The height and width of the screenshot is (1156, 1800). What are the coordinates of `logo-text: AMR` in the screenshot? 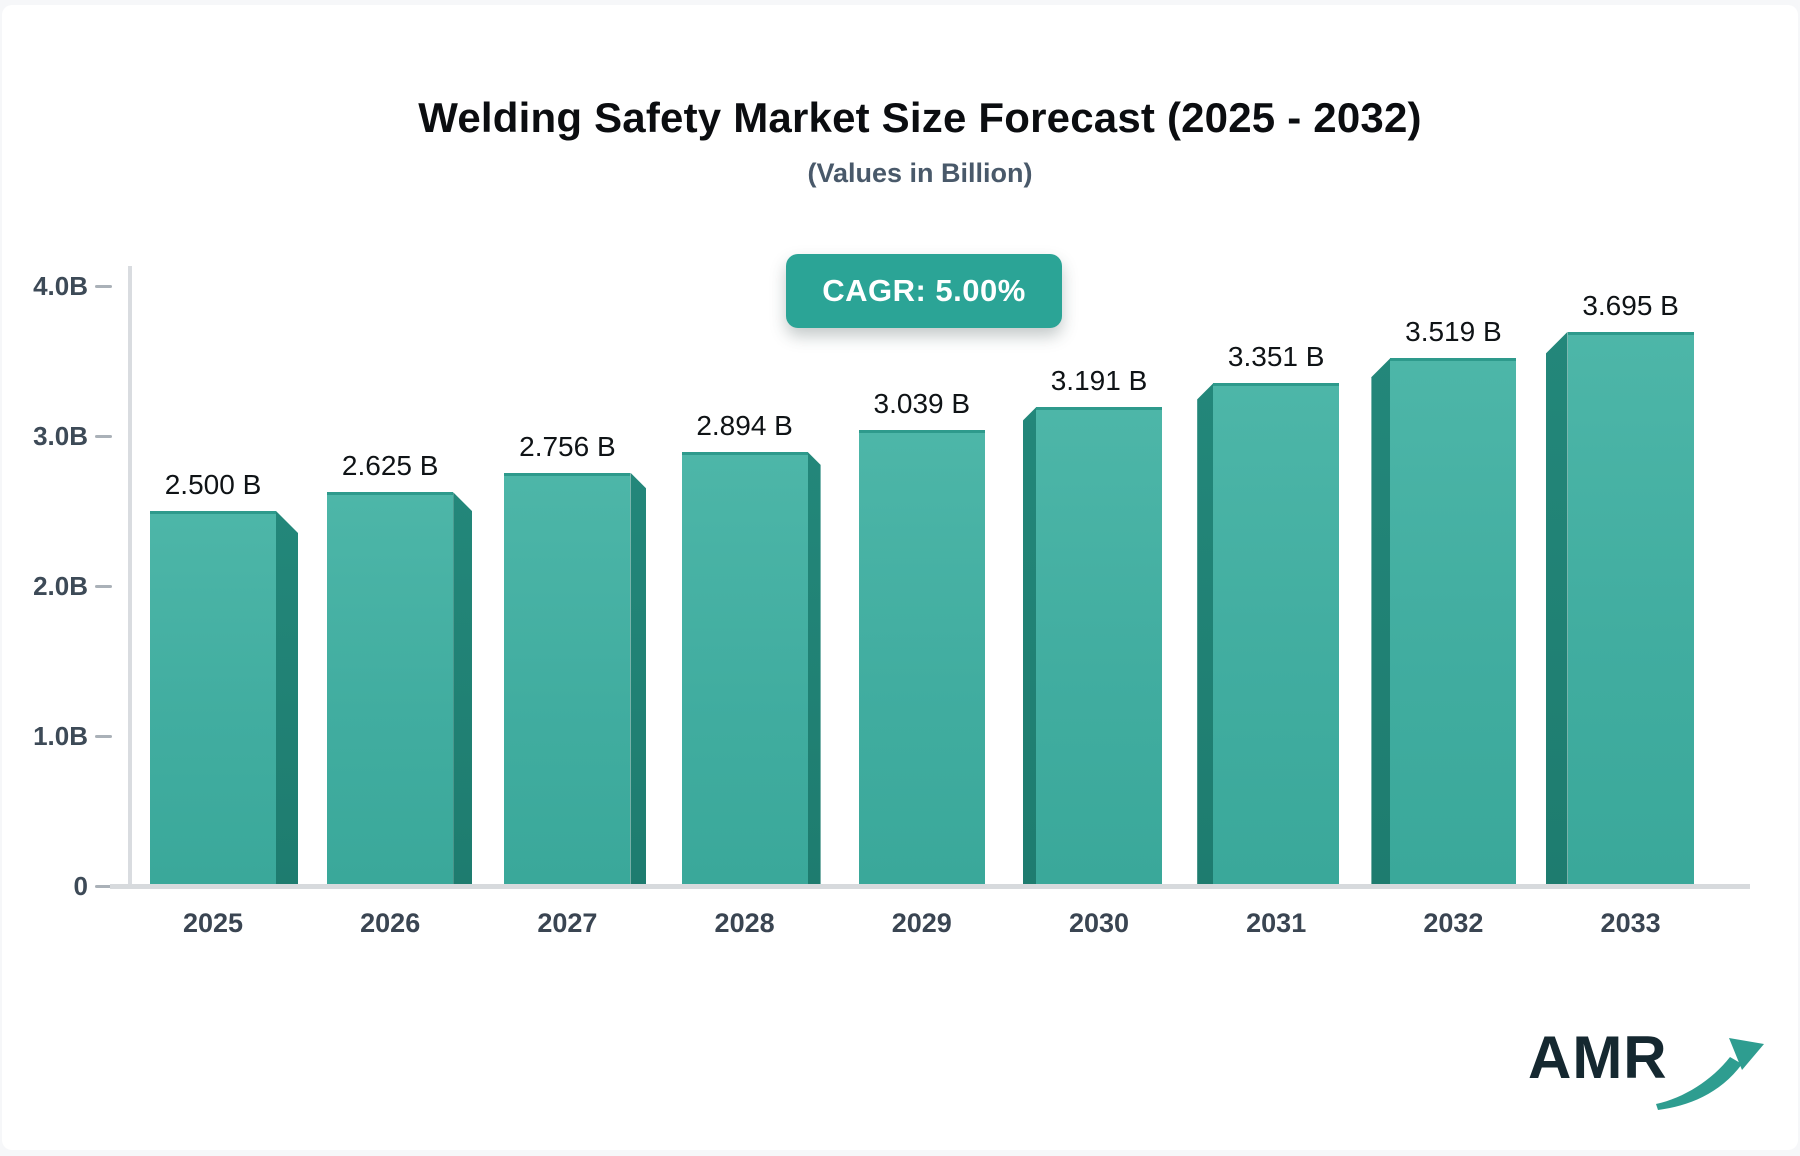 It's located at (1598, 1057).